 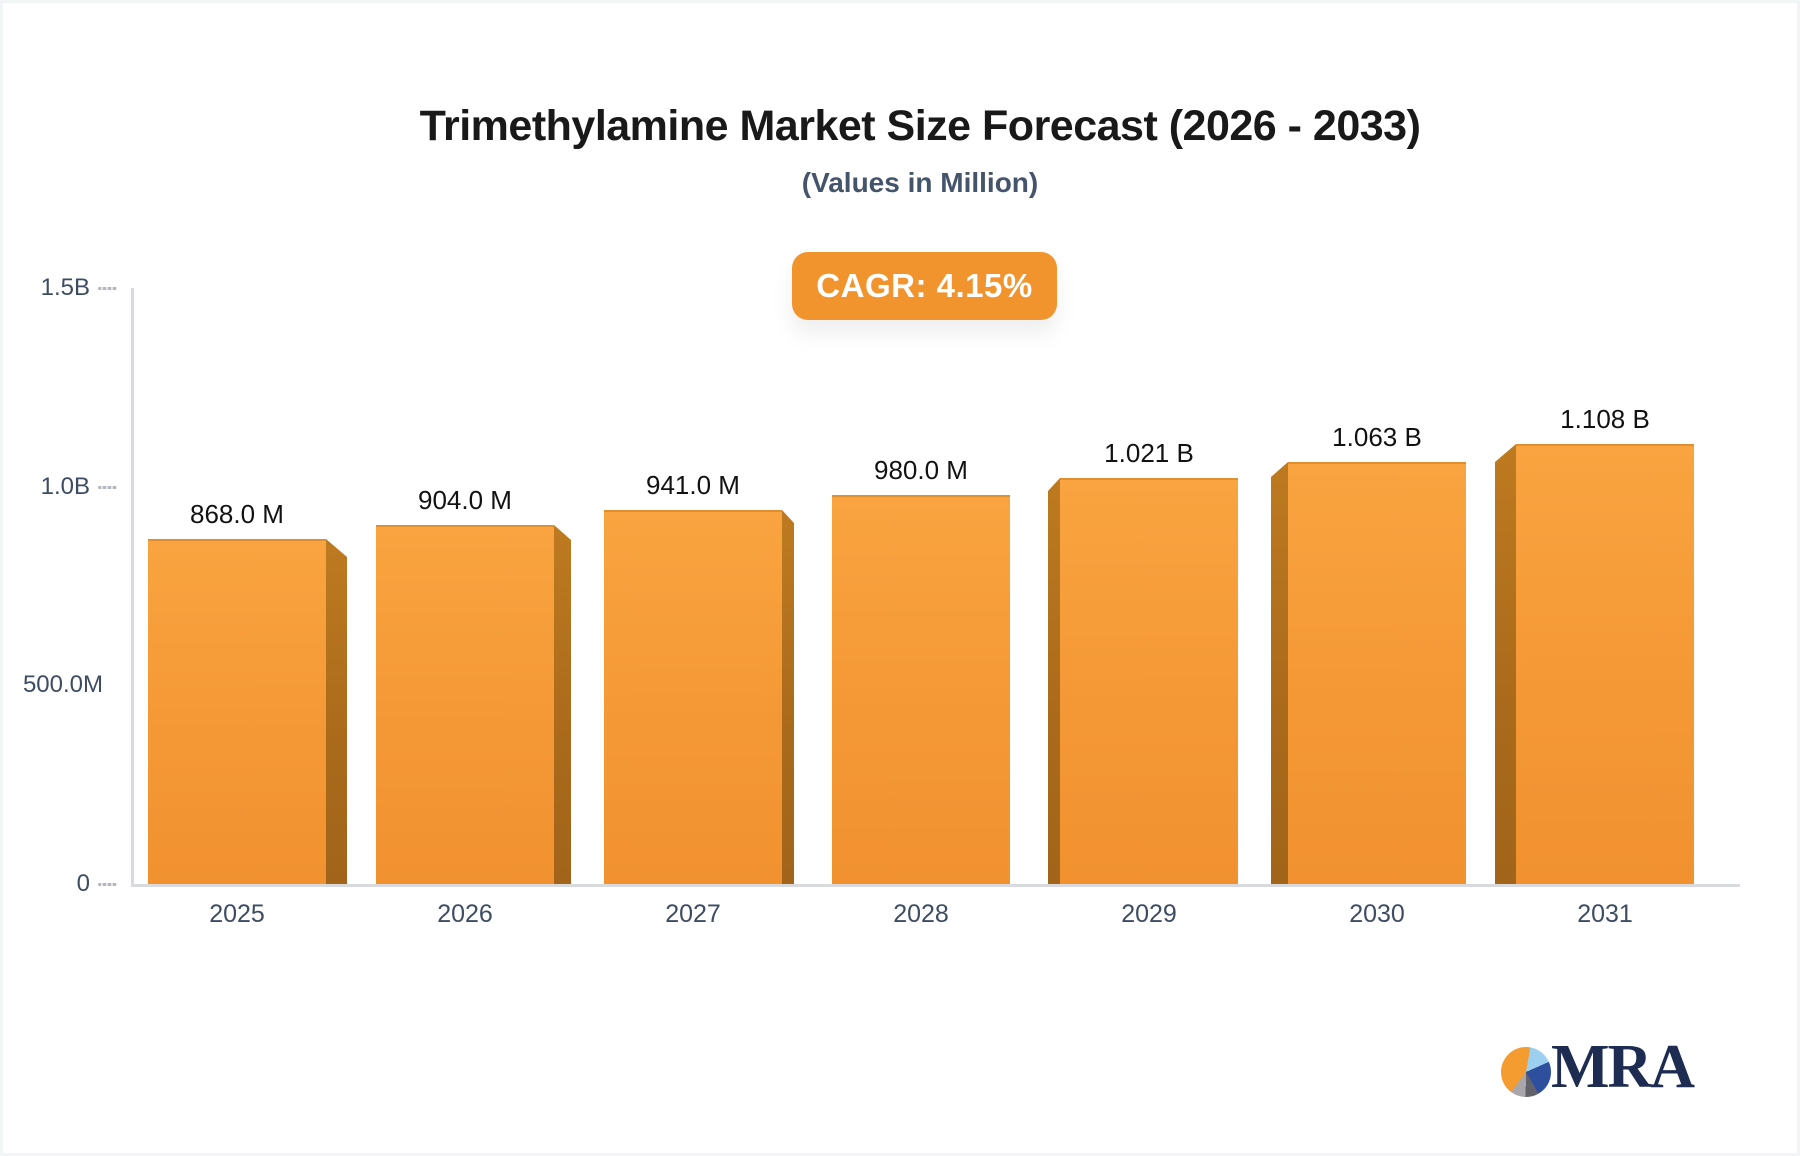 What do you see at coordinates (465, 914) in the screenshot?
I see `x-axis-label-2026: 2026` at bounding box center [465, 914].